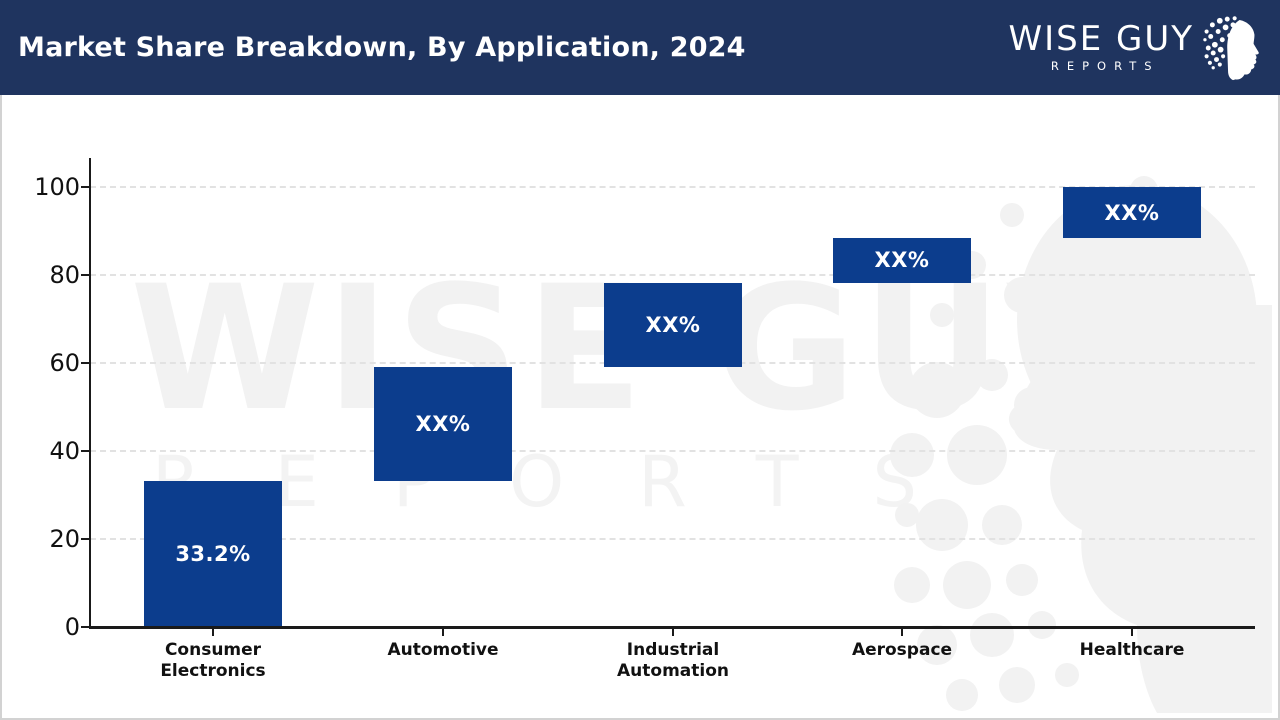 The height and width of the screenshot is (720, 1280). What do you see at coordinates (1231, 47) in the screenshot?
I see `brand-face-icon` at bounding box center [1231, 47].